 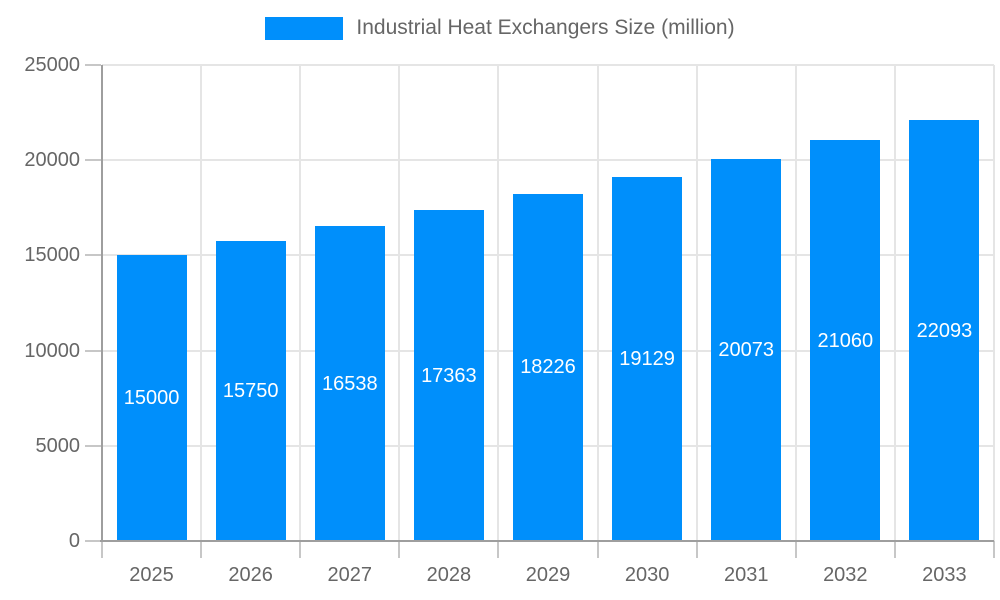 What do you see at coordinates (52, 255) in the screenshot?
I see `y-tick-label: 15000` at bounding box center [52, 255].